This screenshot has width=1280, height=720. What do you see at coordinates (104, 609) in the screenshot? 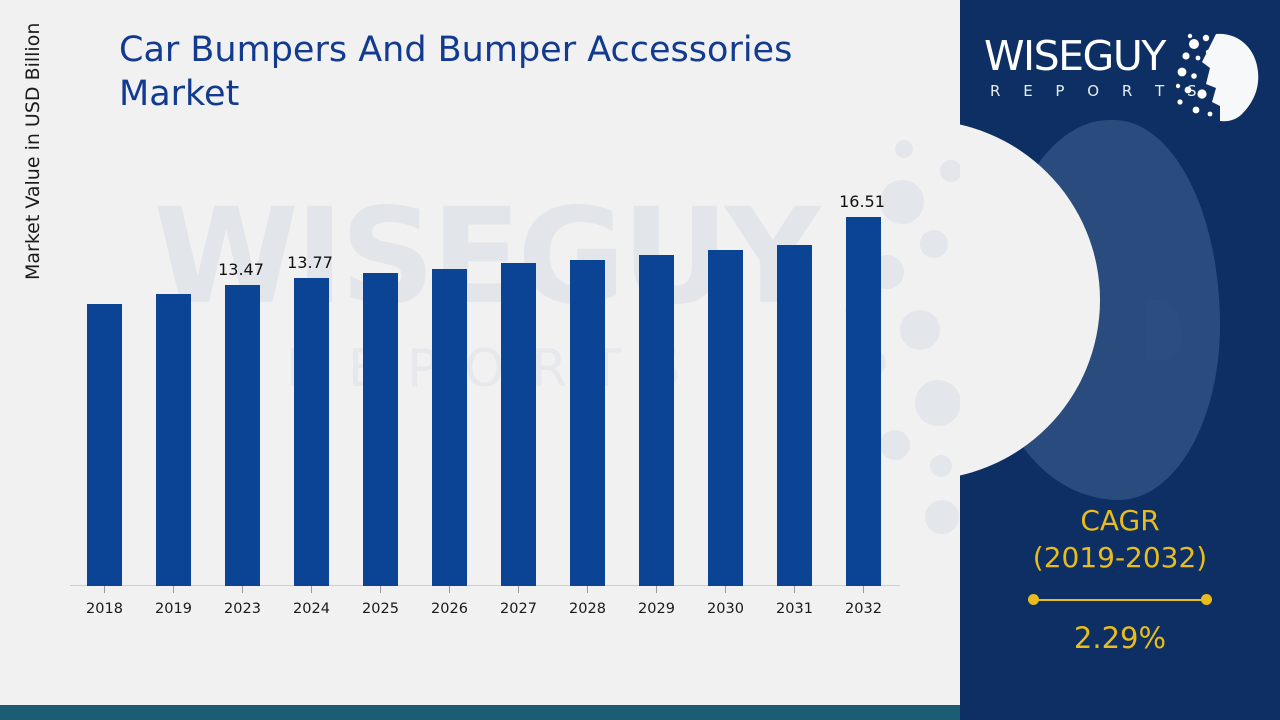
I see `x-axis-label: 2018` at bounding box center [104, 609].